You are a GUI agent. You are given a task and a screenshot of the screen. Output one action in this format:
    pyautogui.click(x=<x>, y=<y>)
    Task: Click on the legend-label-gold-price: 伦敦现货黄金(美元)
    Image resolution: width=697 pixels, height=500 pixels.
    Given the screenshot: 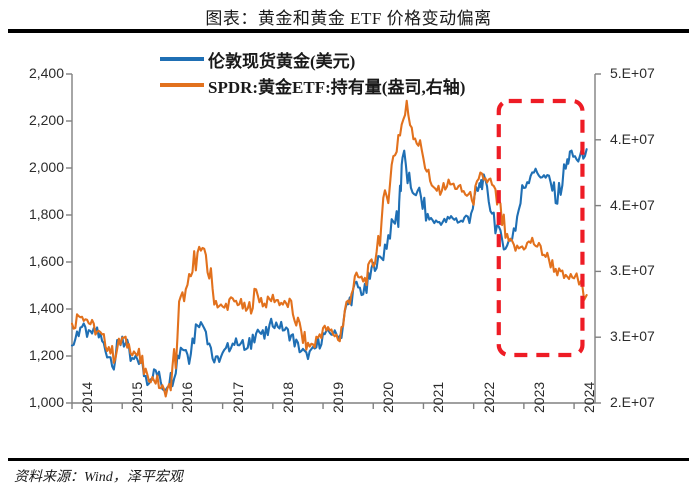 What is the action you would take?
    pyautogui.click(x=282, y=61)
    